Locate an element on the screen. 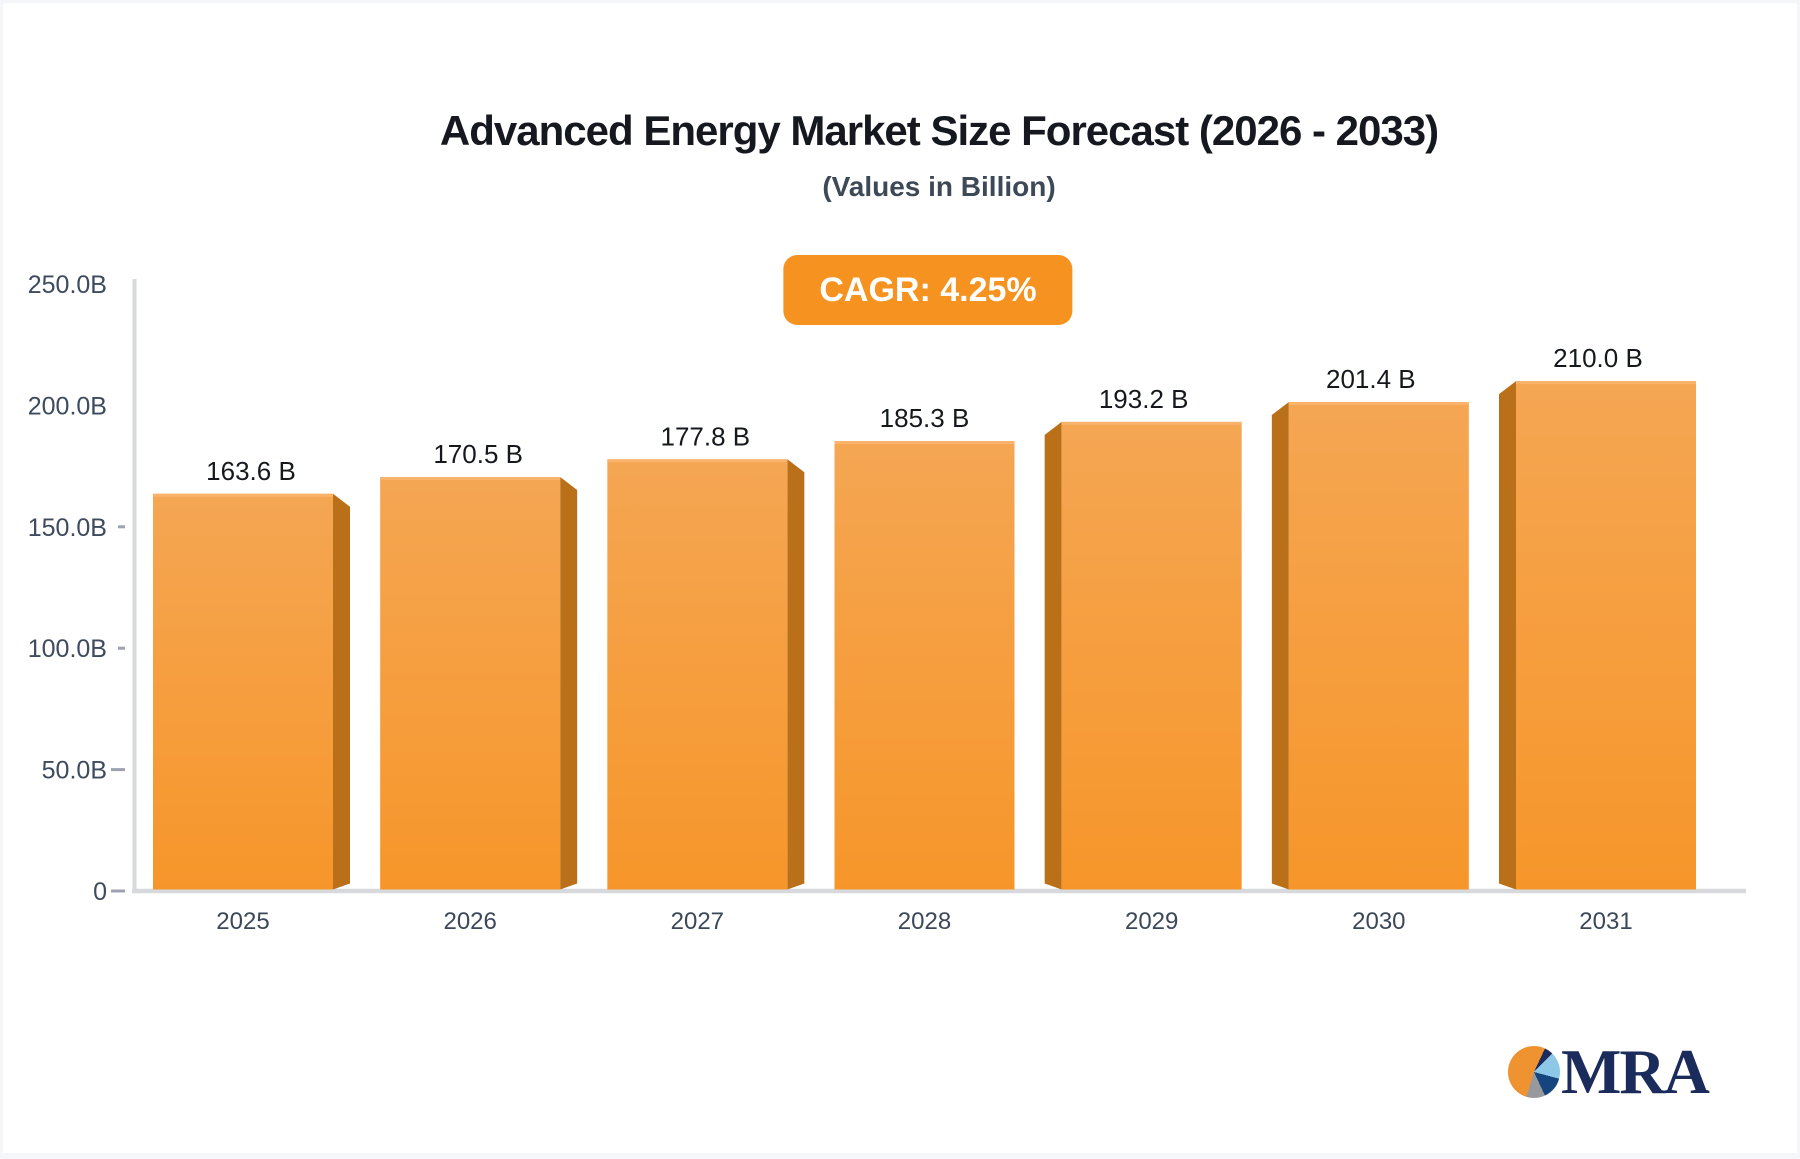 The image size is (1800, 1159). chart-subtitle: (Values in Billion) is located at coordinates (939, 186).